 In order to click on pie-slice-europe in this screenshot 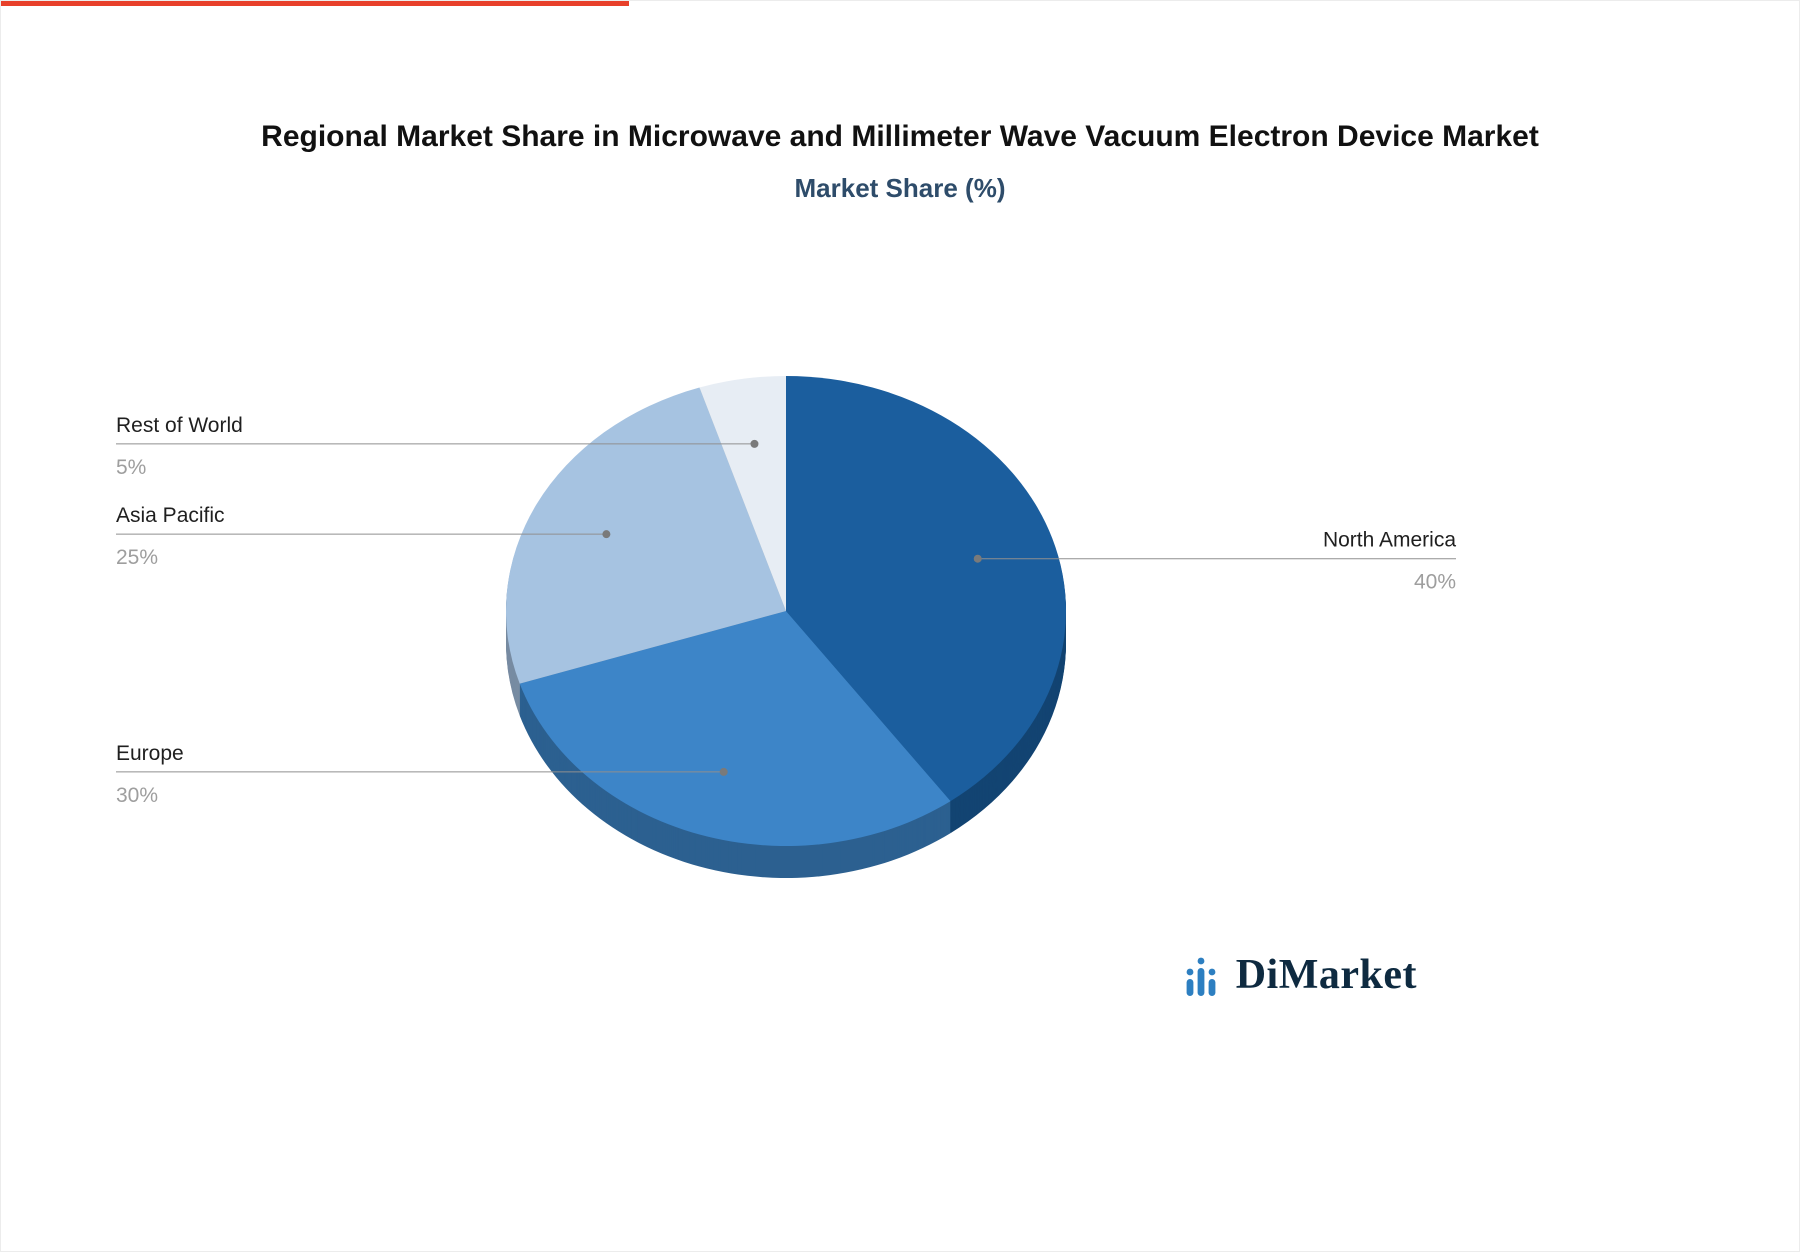, I will do `click(735, 729)`.